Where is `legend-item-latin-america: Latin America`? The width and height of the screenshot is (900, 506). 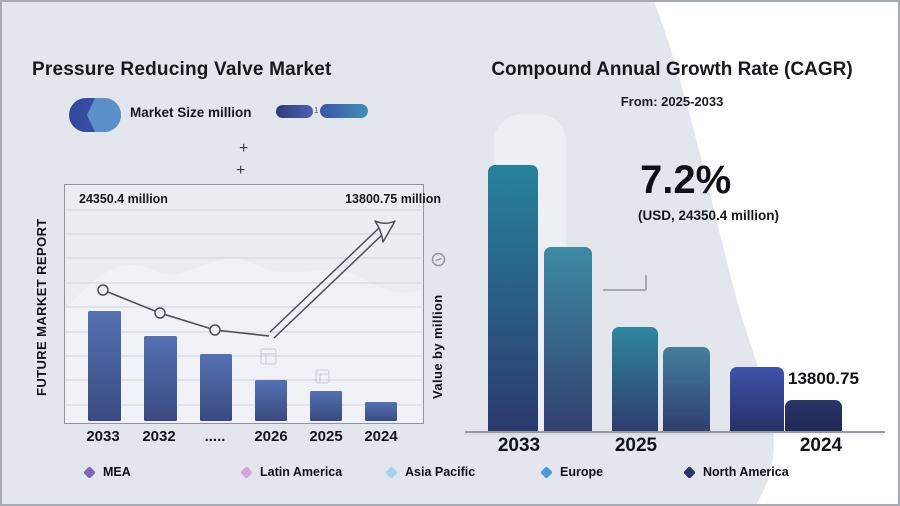
legend-item-latin-america: Latin America is located at coordinates (291, 472).